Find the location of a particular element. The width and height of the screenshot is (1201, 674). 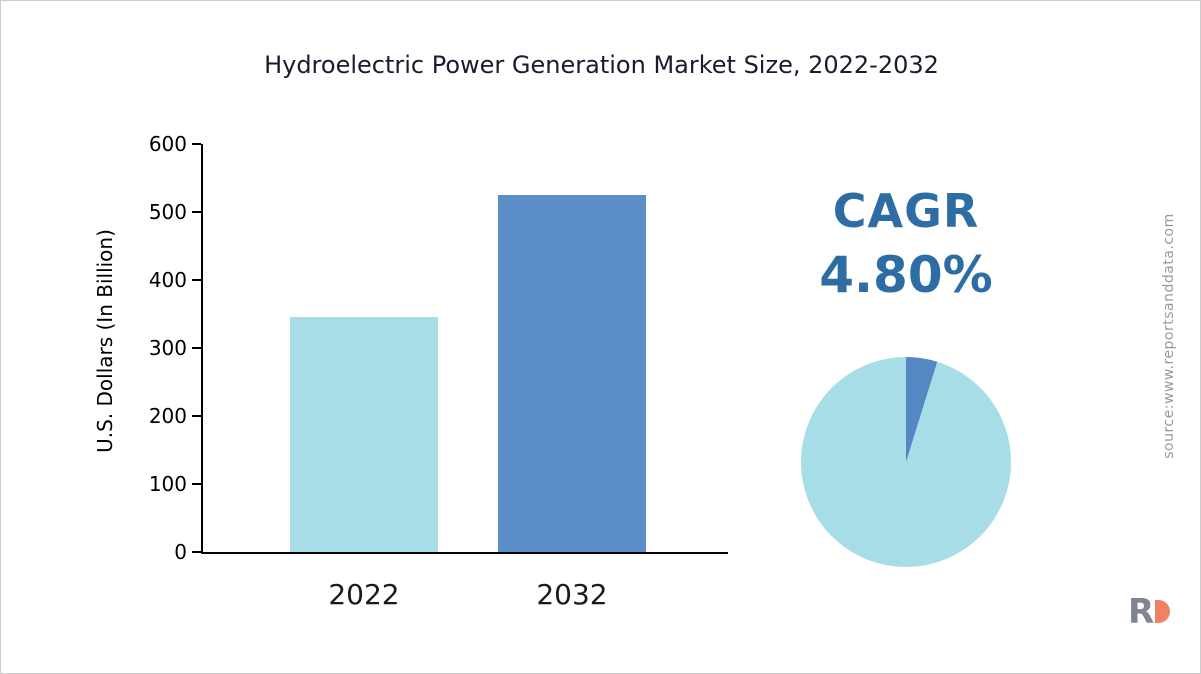

logo-accent-mark is located at coordinates (1163, 611).